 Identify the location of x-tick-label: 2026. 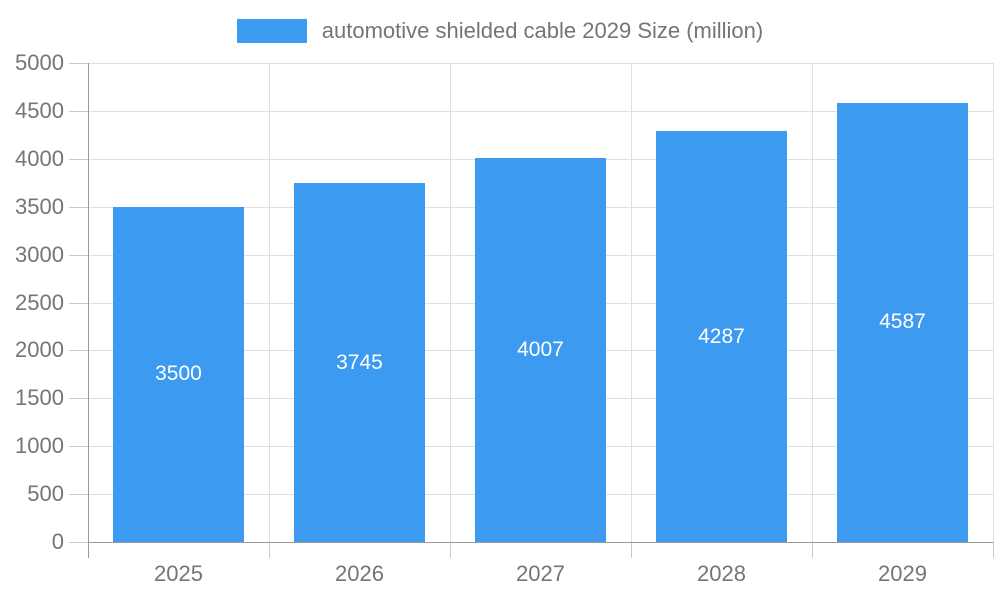
(359, 573).